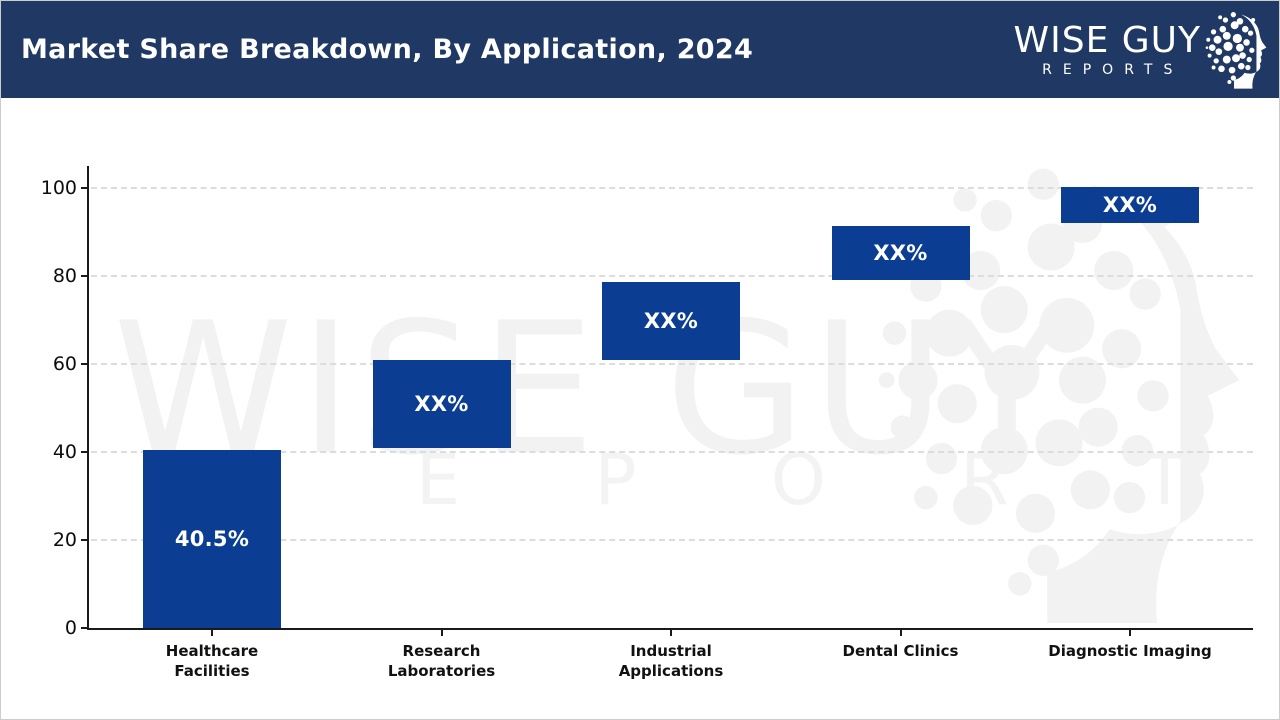 Image resolution: width=1280 pixels, height=720 pixels. I want to click on x-label-healthcare-facilities: Healthcare Facilities, so click(212, 661).